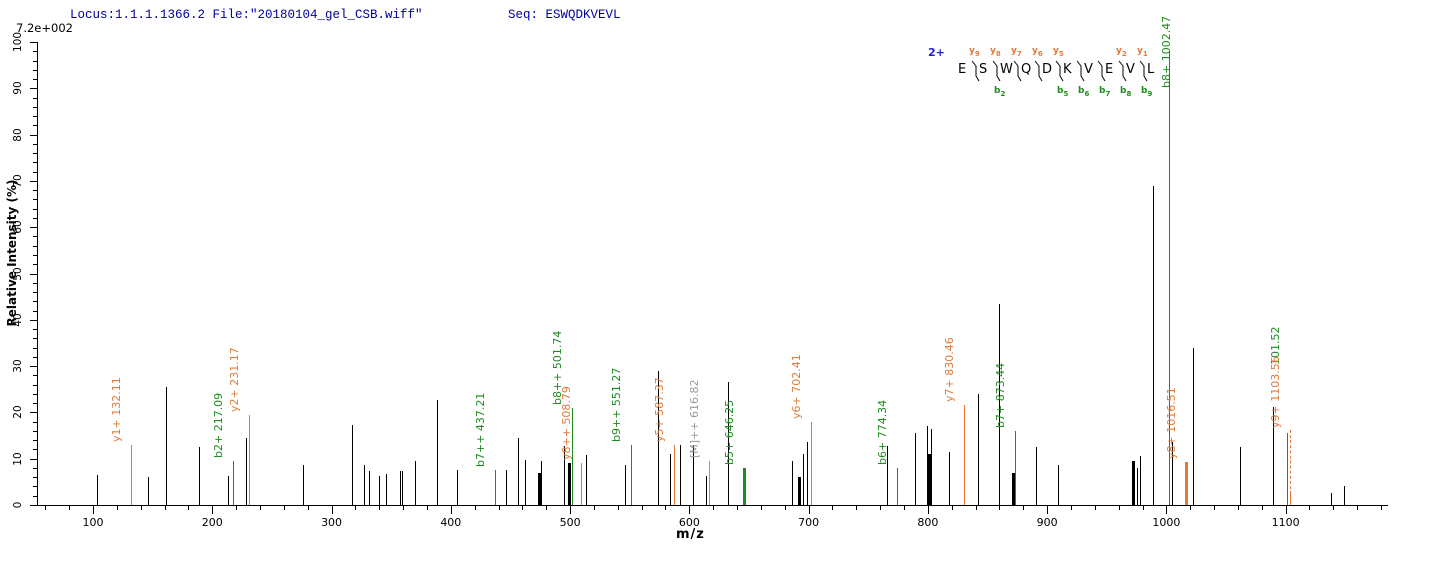 Image resolution: width=1436 pixels, height=562 pixels. I want to click on b-ion-mark-label: b8, so click(1126, 92).